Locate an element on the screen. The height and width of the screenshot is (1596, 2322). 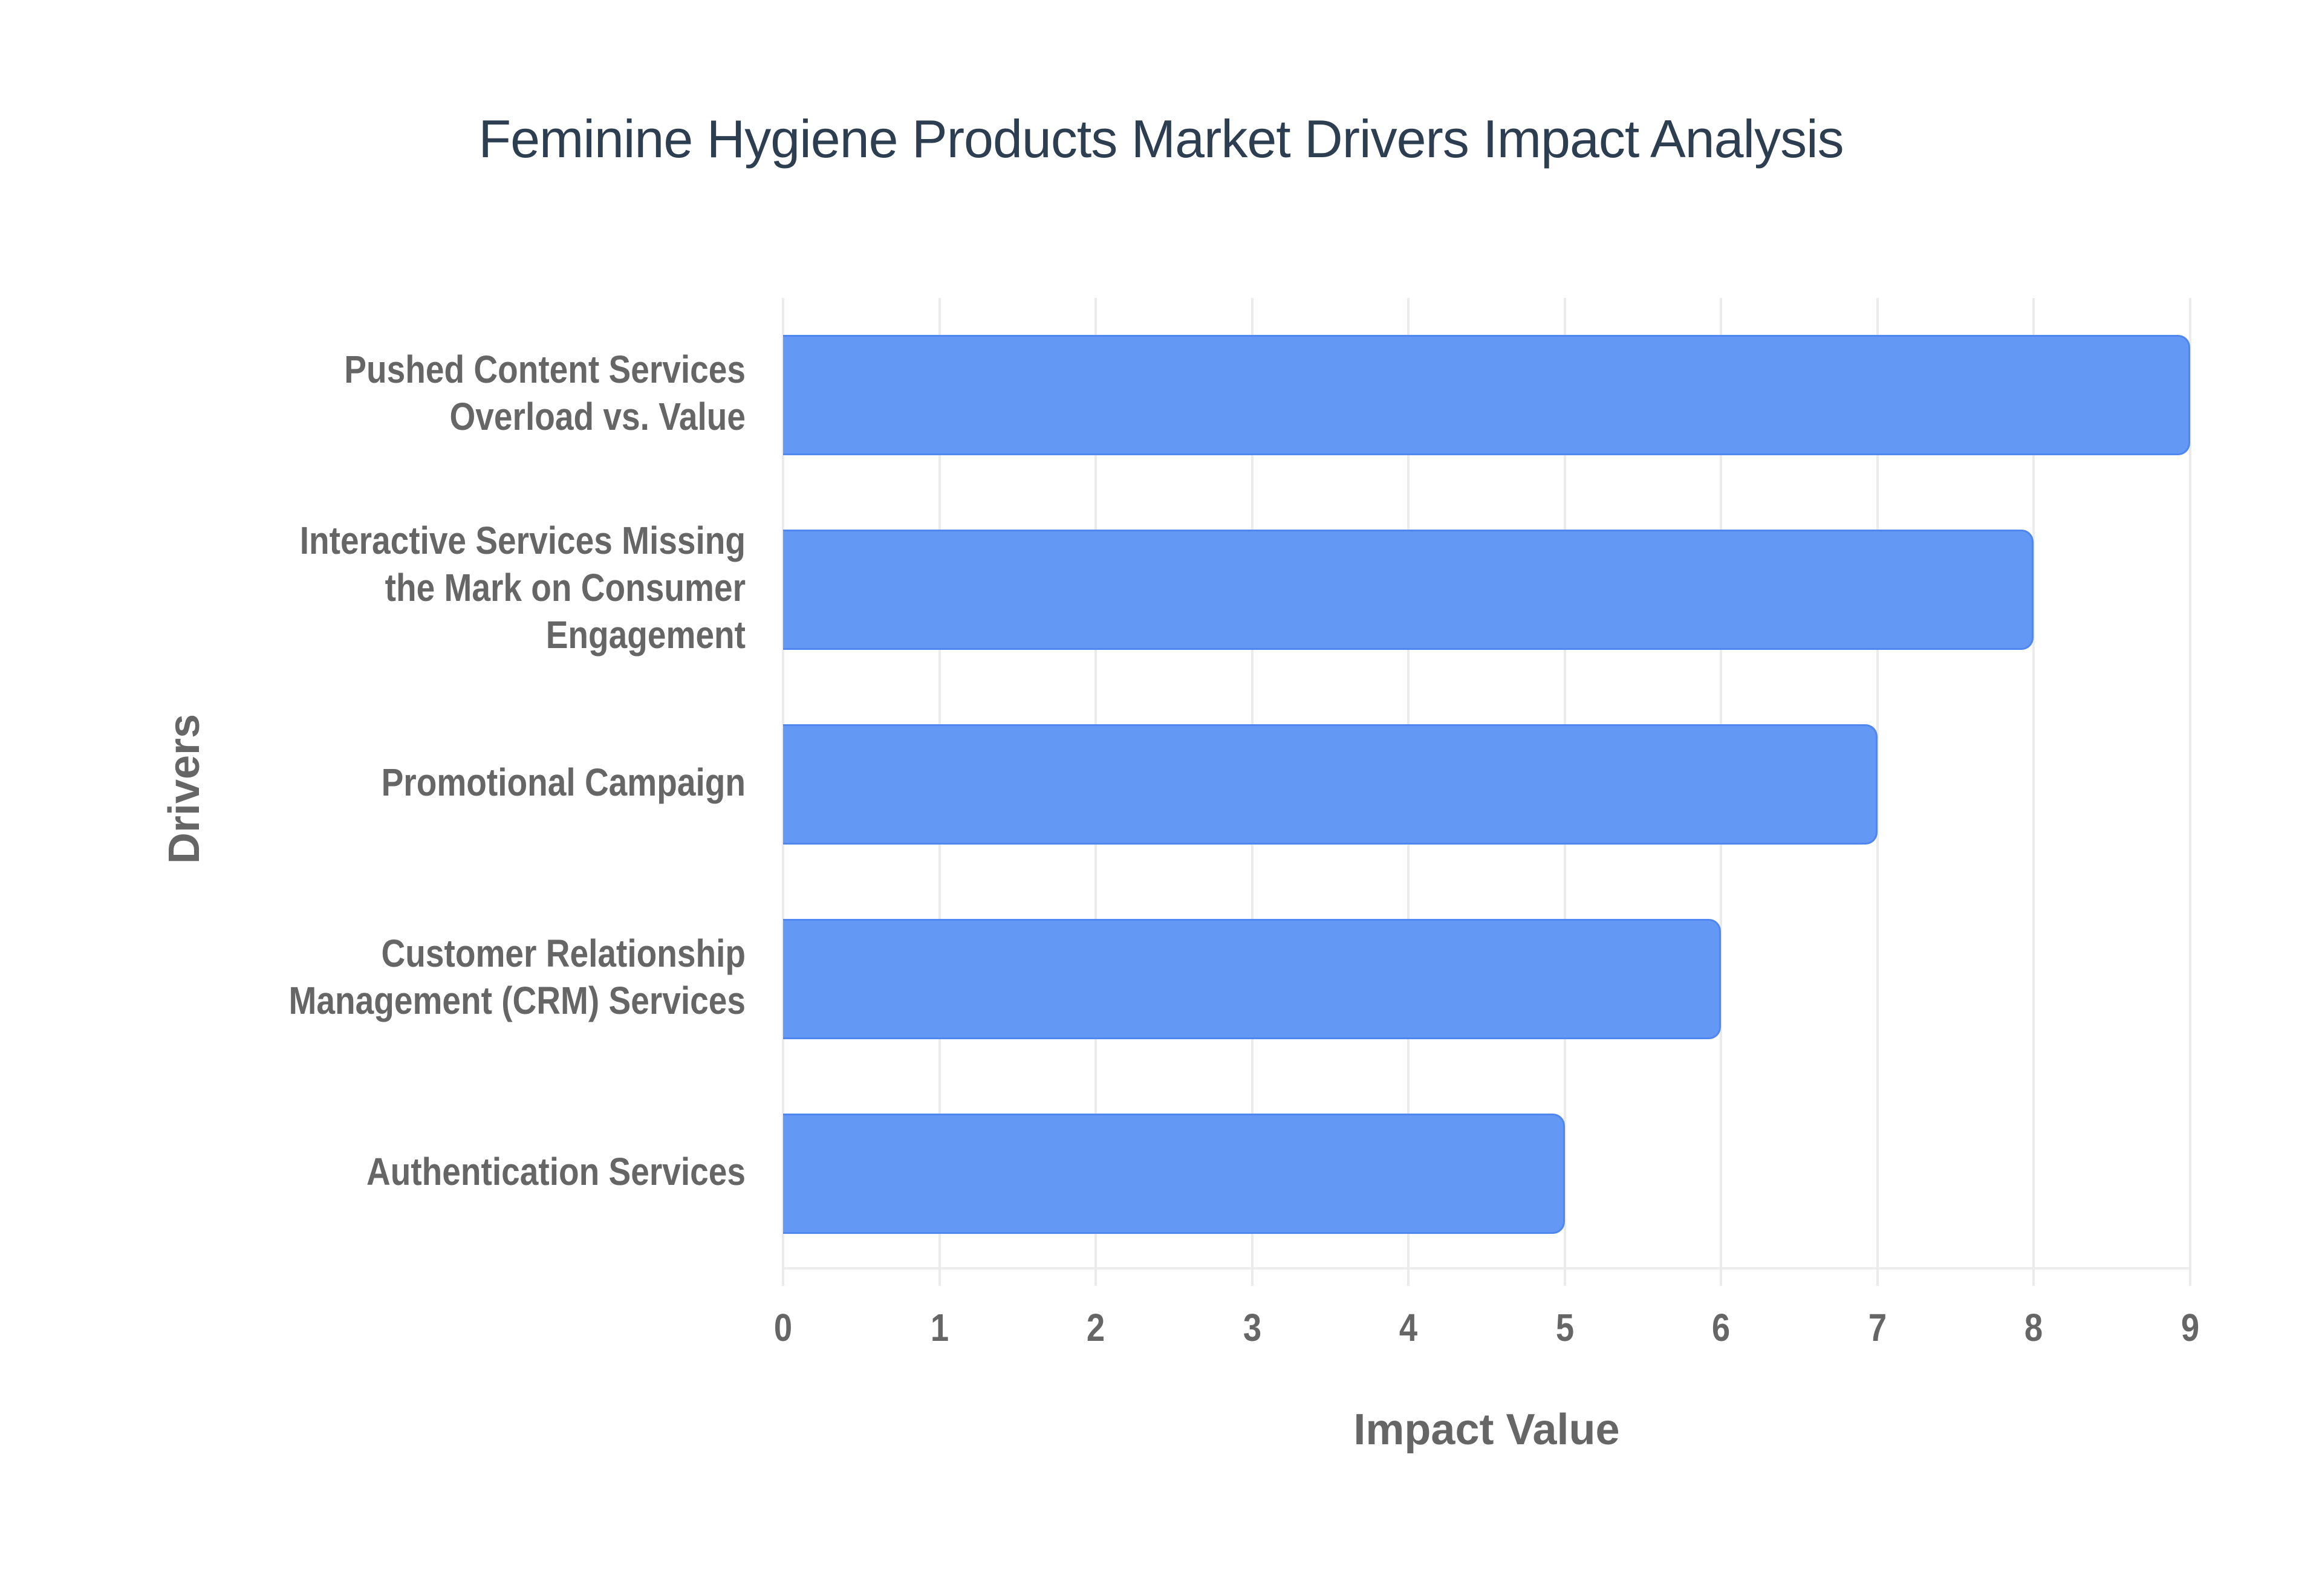
x-tick-label: 3 is located at coordinates (1252, 1327).